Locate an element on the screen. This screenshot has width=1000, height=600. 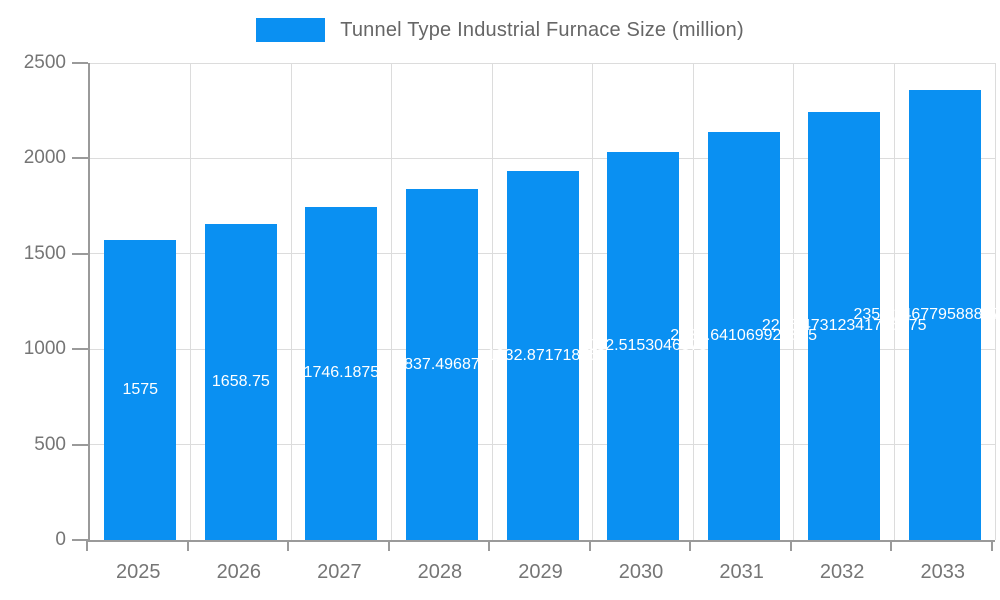
bar-2025 is located at coordinates (140, 389).